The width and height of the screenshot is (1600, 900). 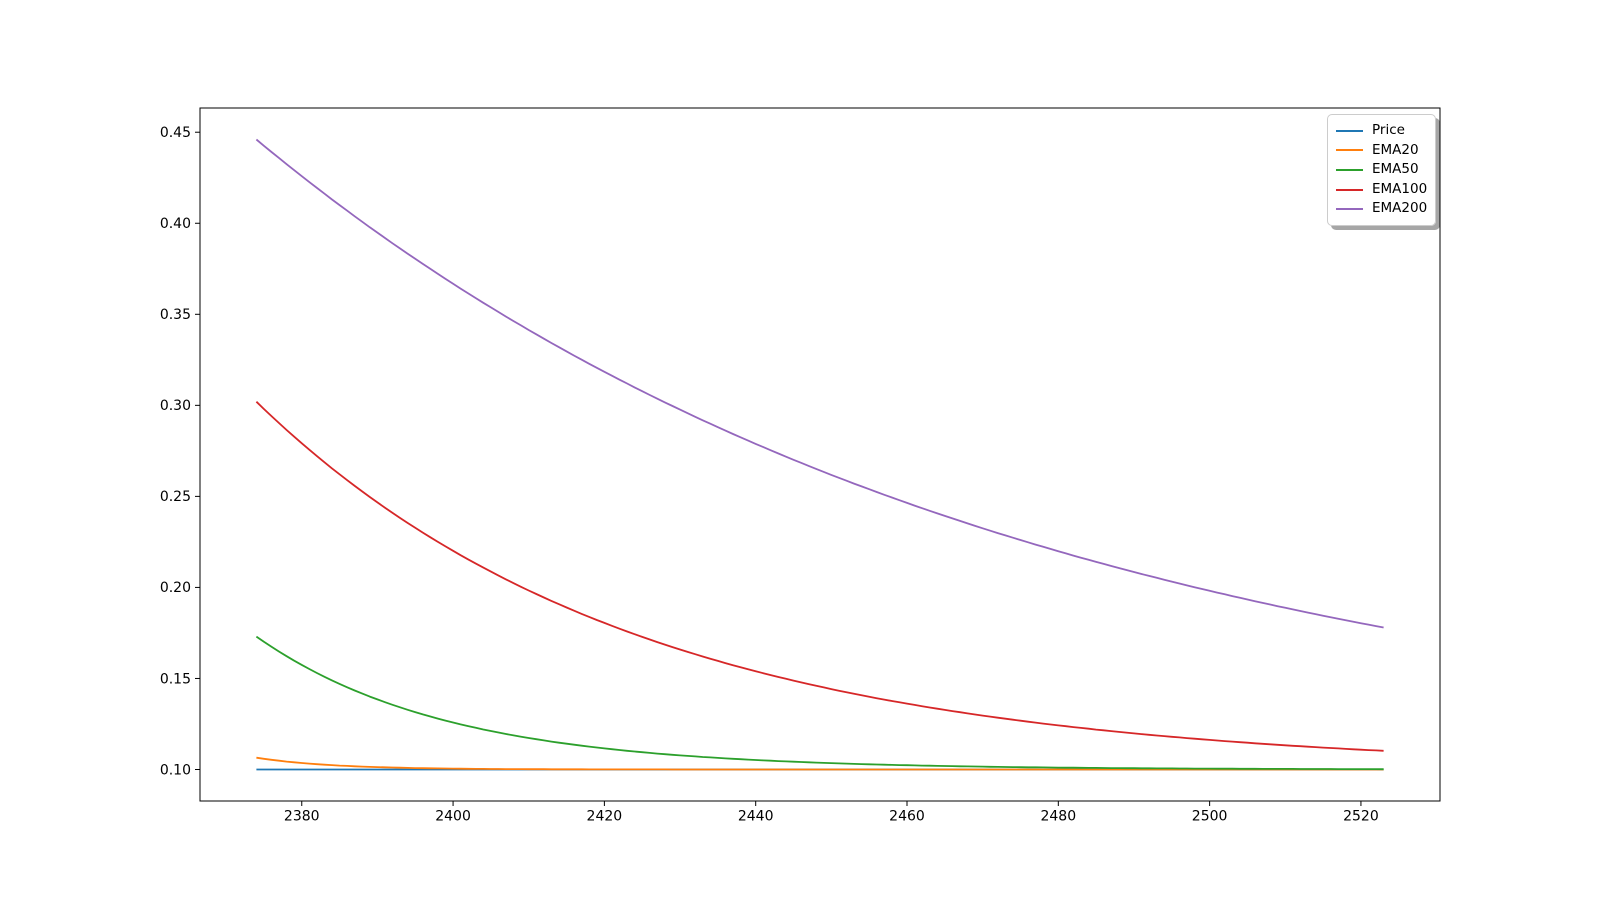 I want to click on legend-label: EMA20, so click(x=1395, y=149).